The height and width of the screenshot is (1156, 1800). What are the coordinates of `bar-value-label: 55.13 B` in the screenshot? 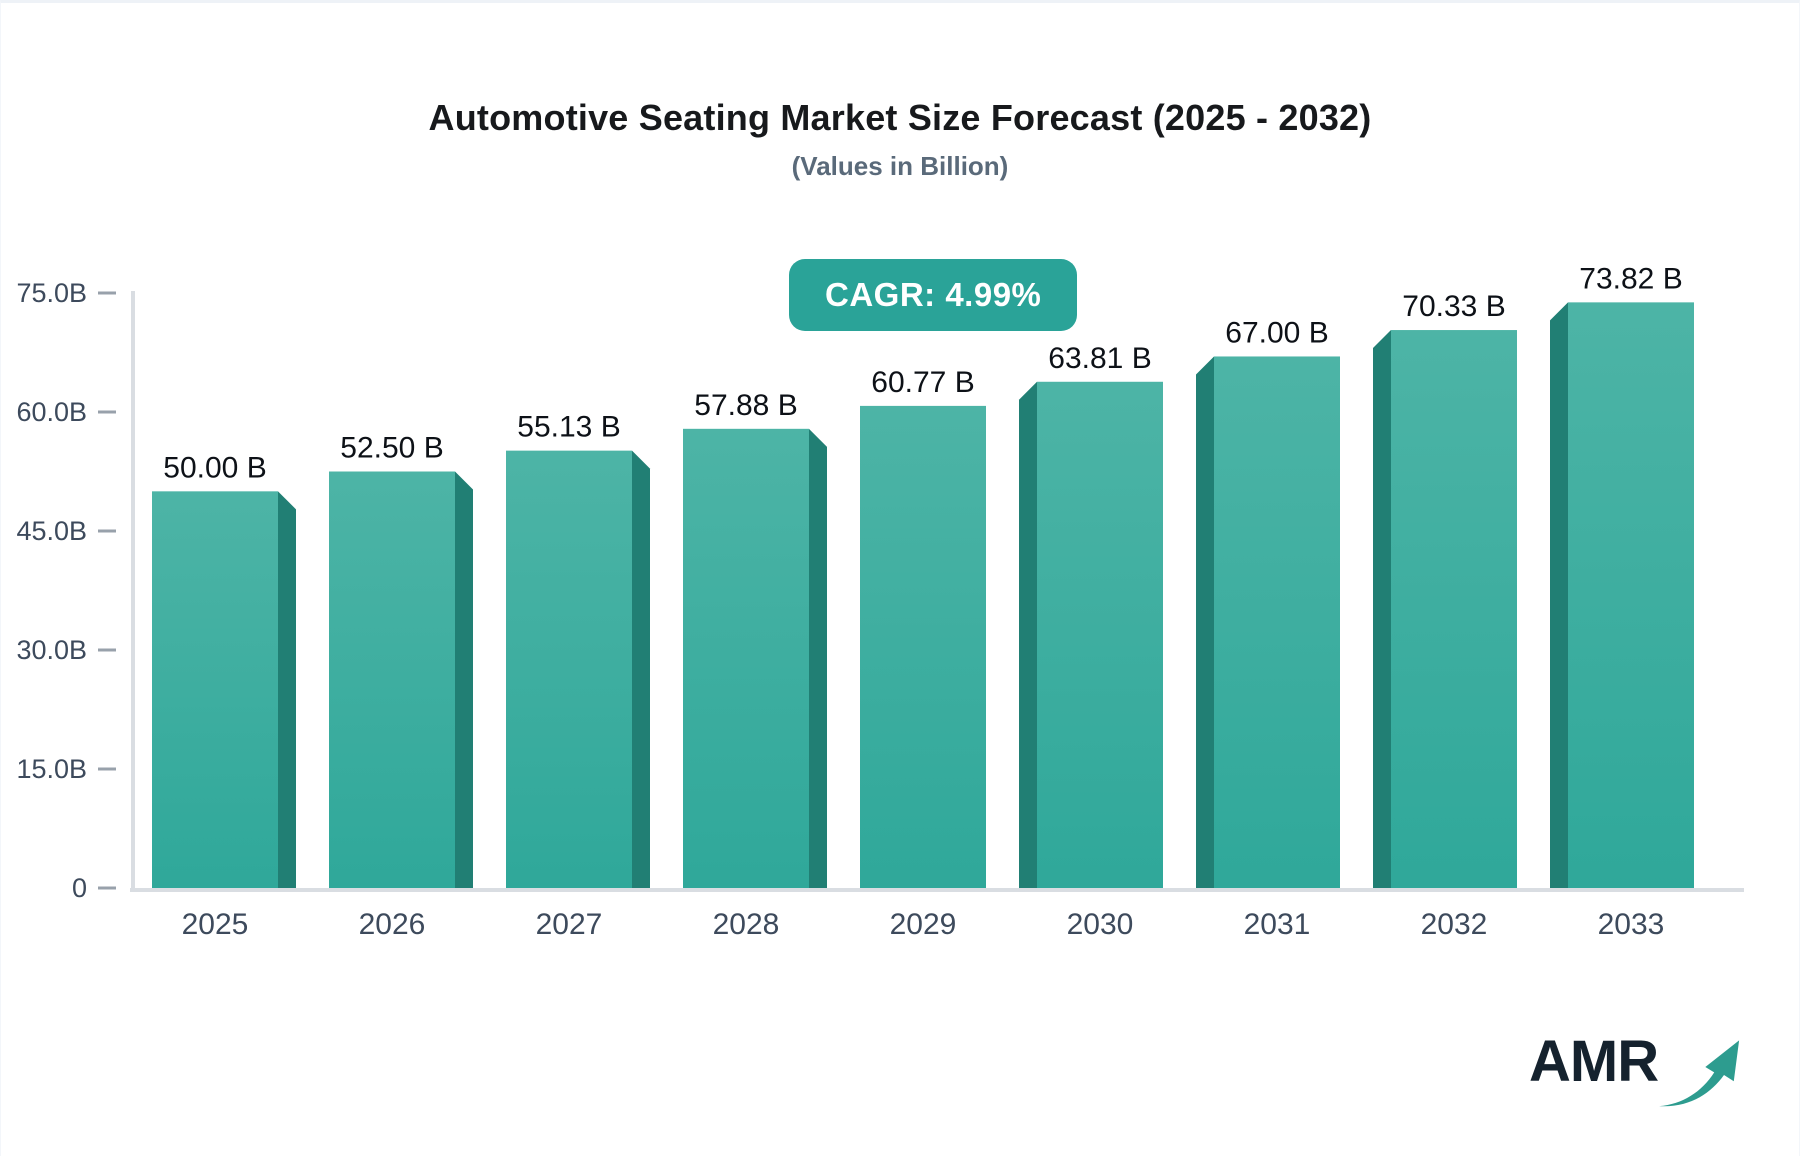 It's located at (568, 427).